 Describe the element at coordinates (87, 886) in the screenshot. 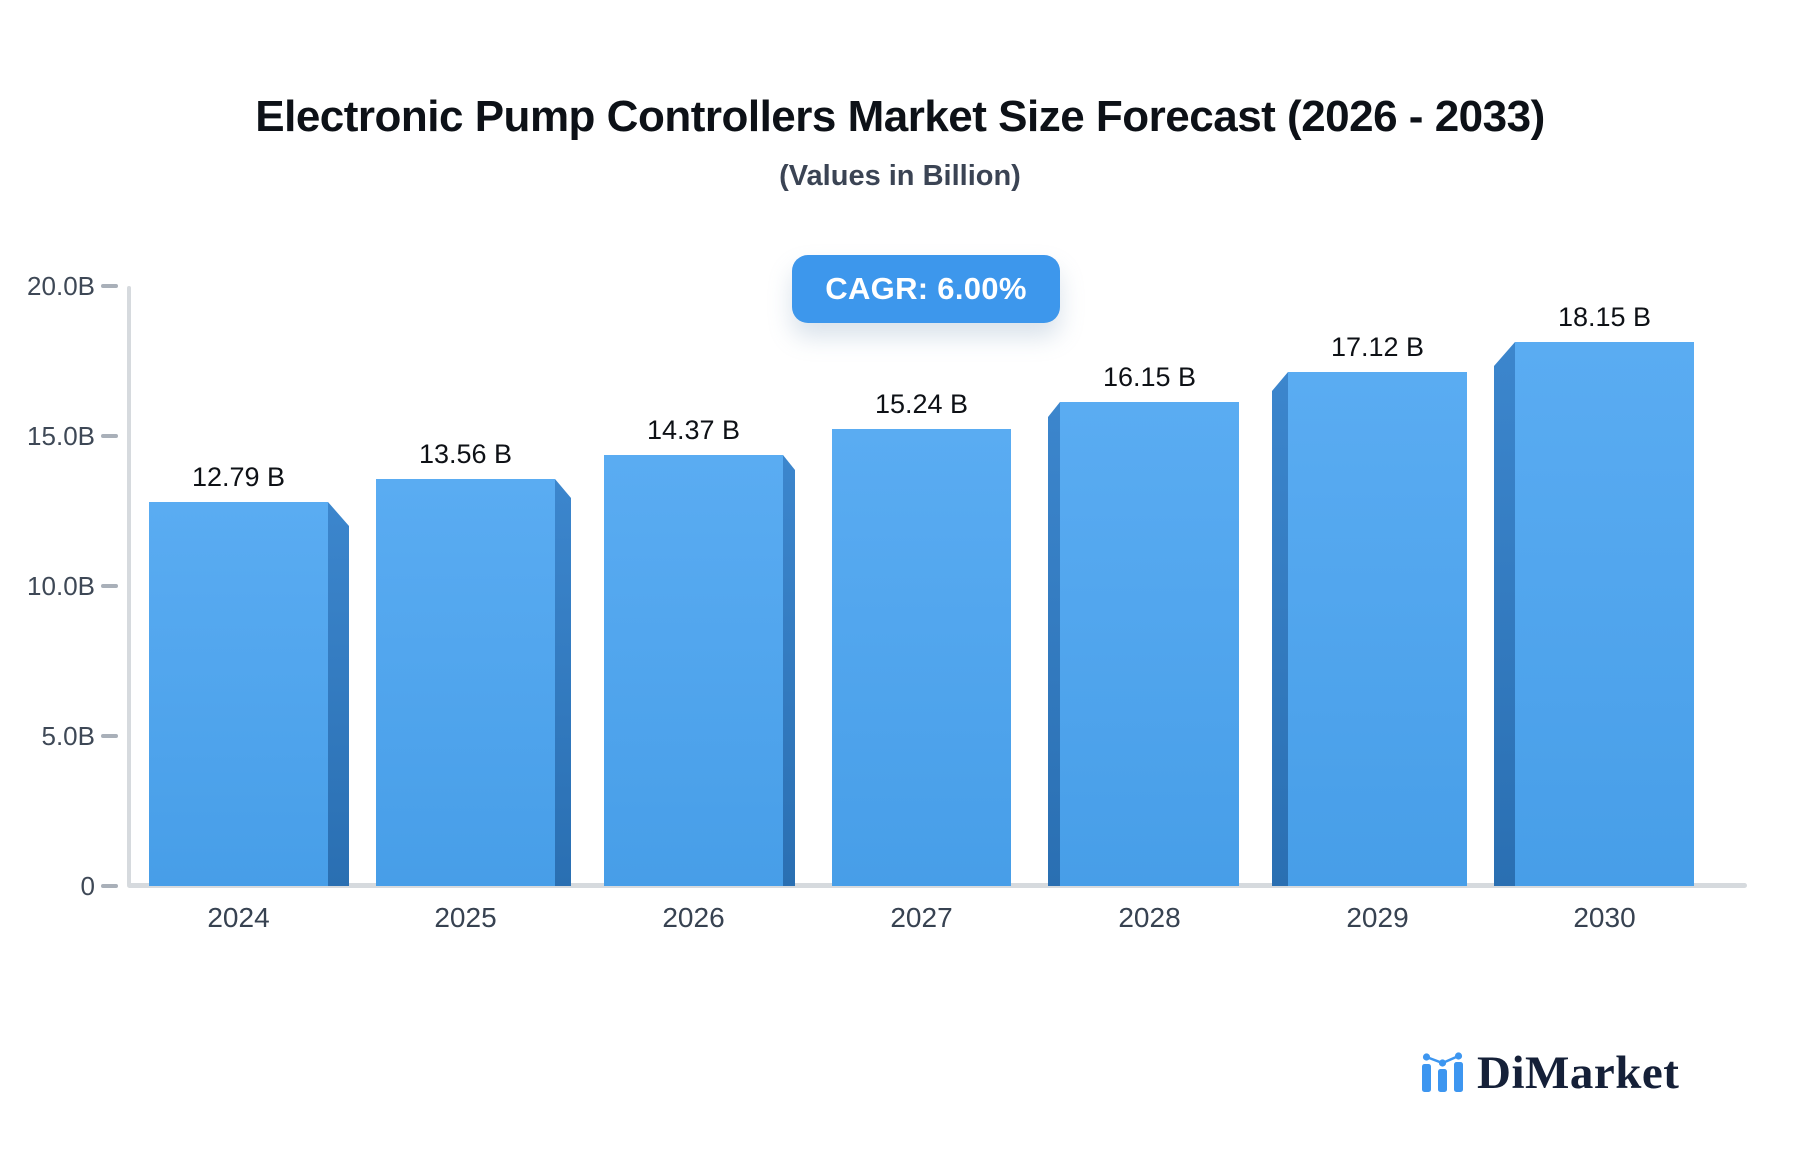

I see `y-tick-label: 0` at that location.